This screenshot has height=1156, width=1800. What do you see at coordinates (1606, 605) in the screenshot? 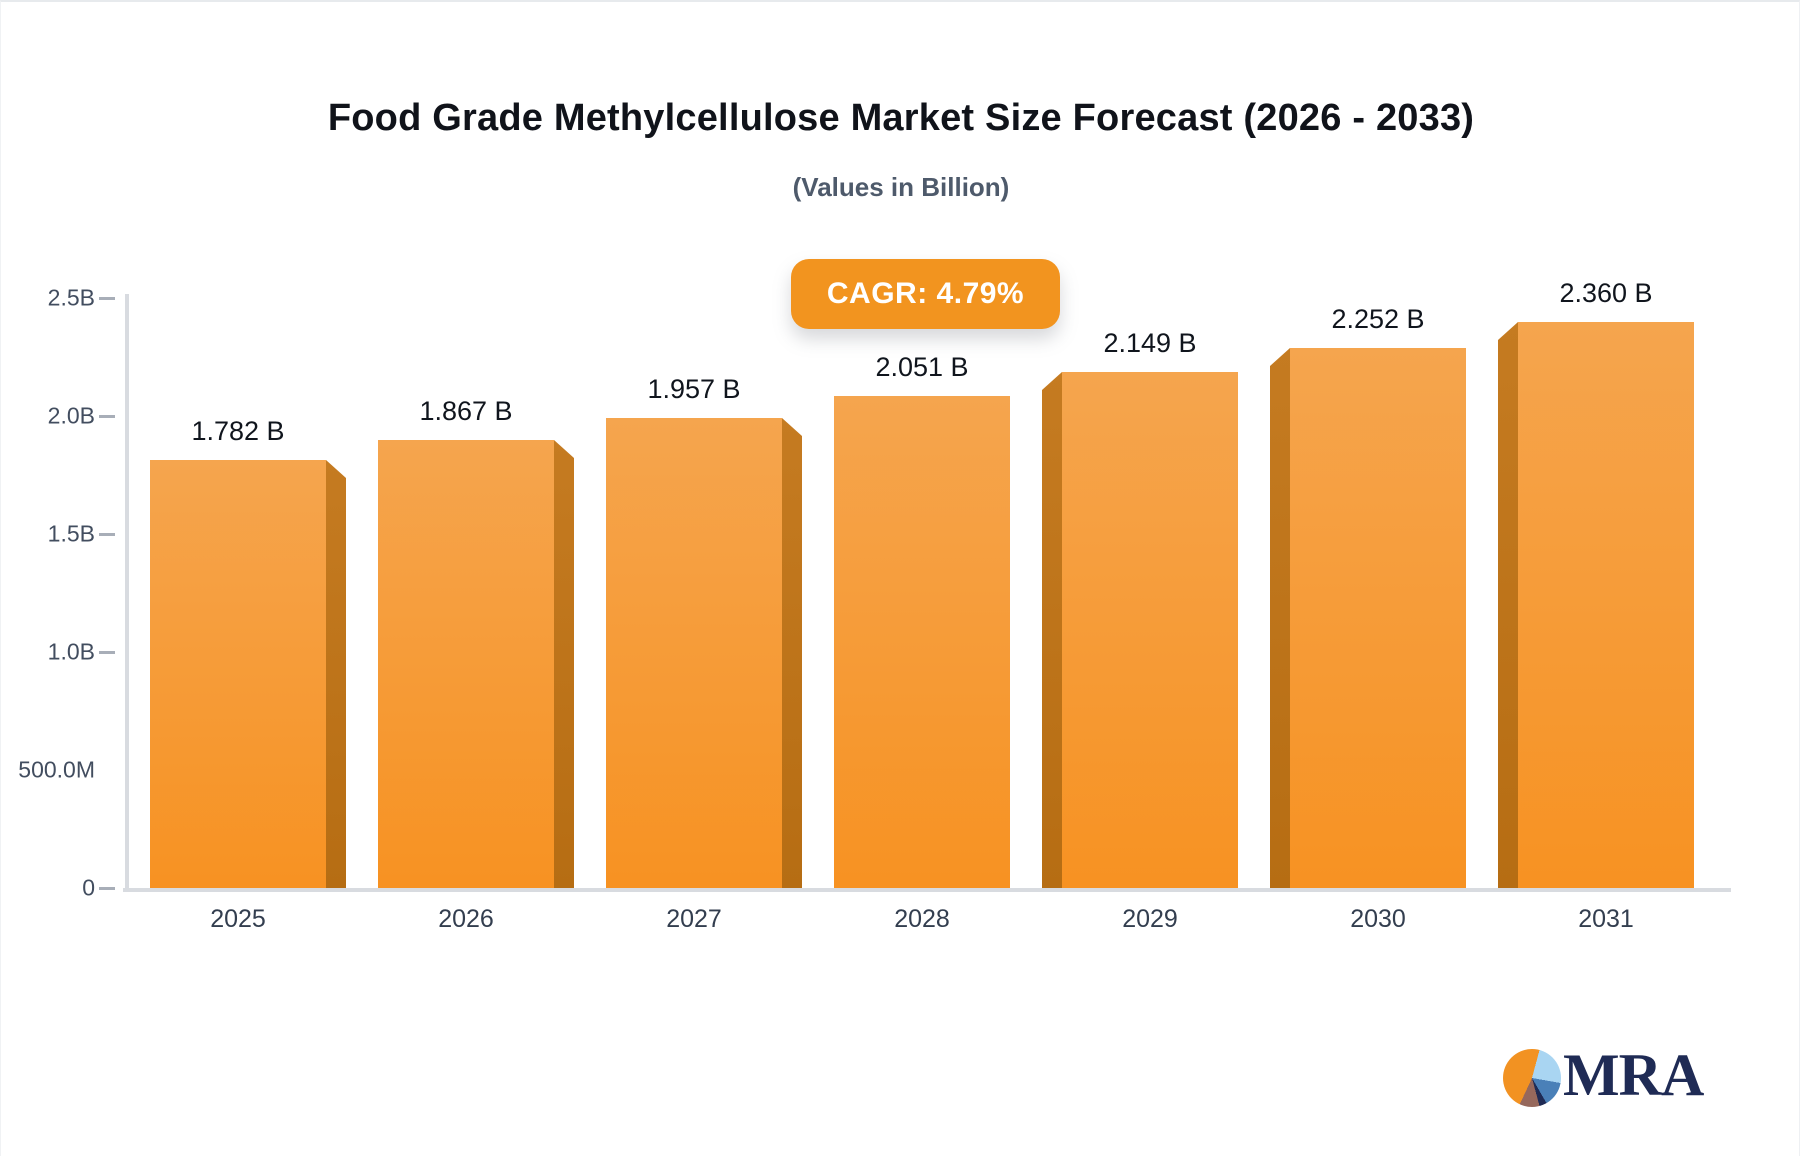
I see `bar-2031` at bounding box center [1606, 605].